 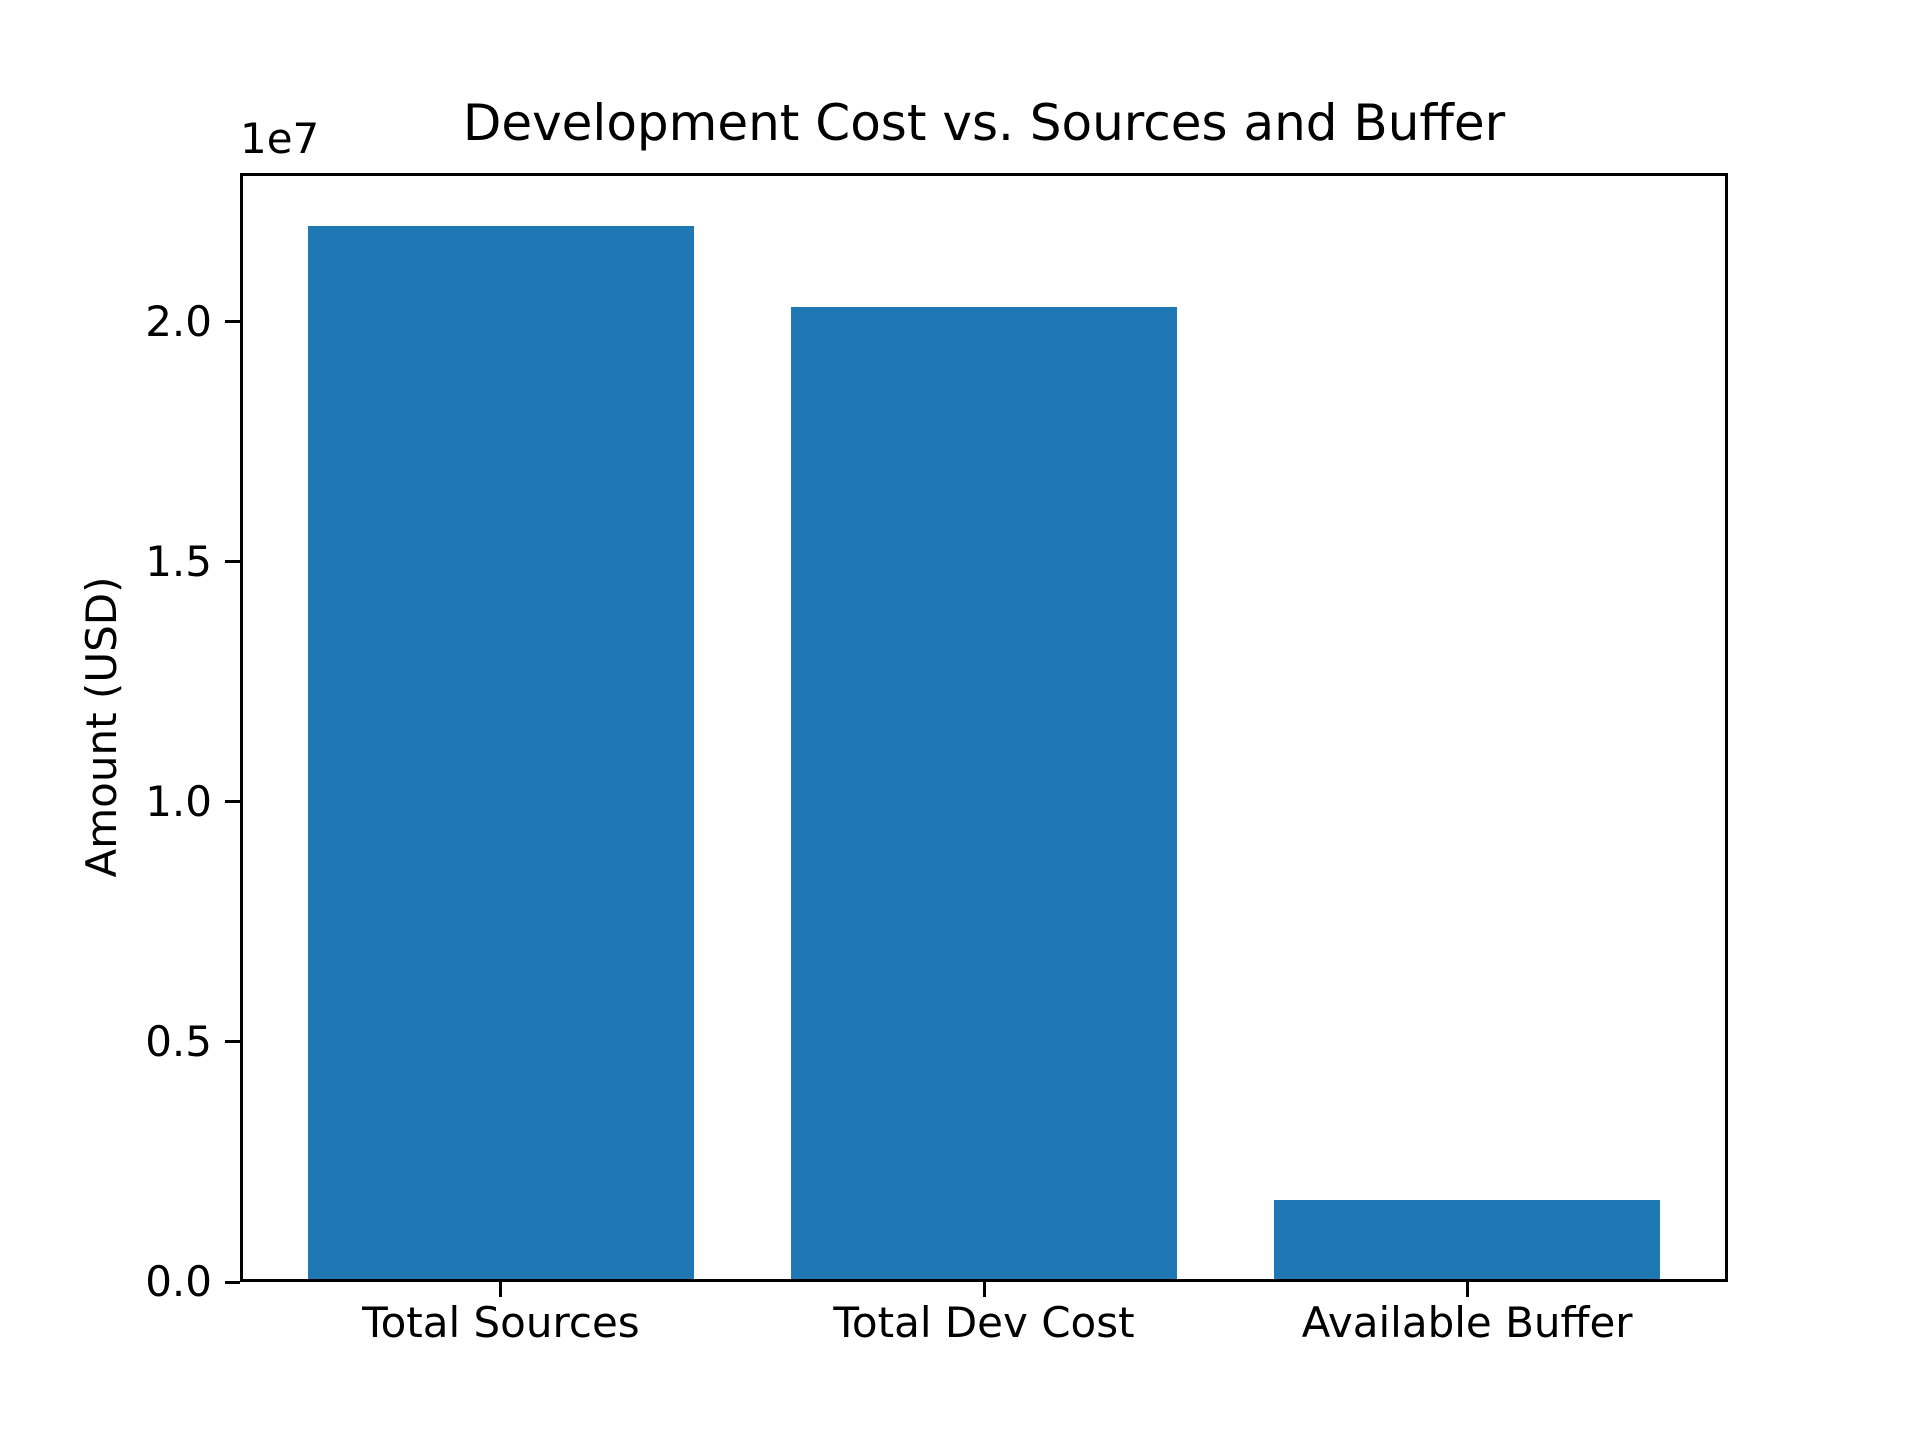 What do you see at coordinates (1467, 1241) in the screenshot?
I see `bar-available-buffer` at bounding box center [1467, 1241].